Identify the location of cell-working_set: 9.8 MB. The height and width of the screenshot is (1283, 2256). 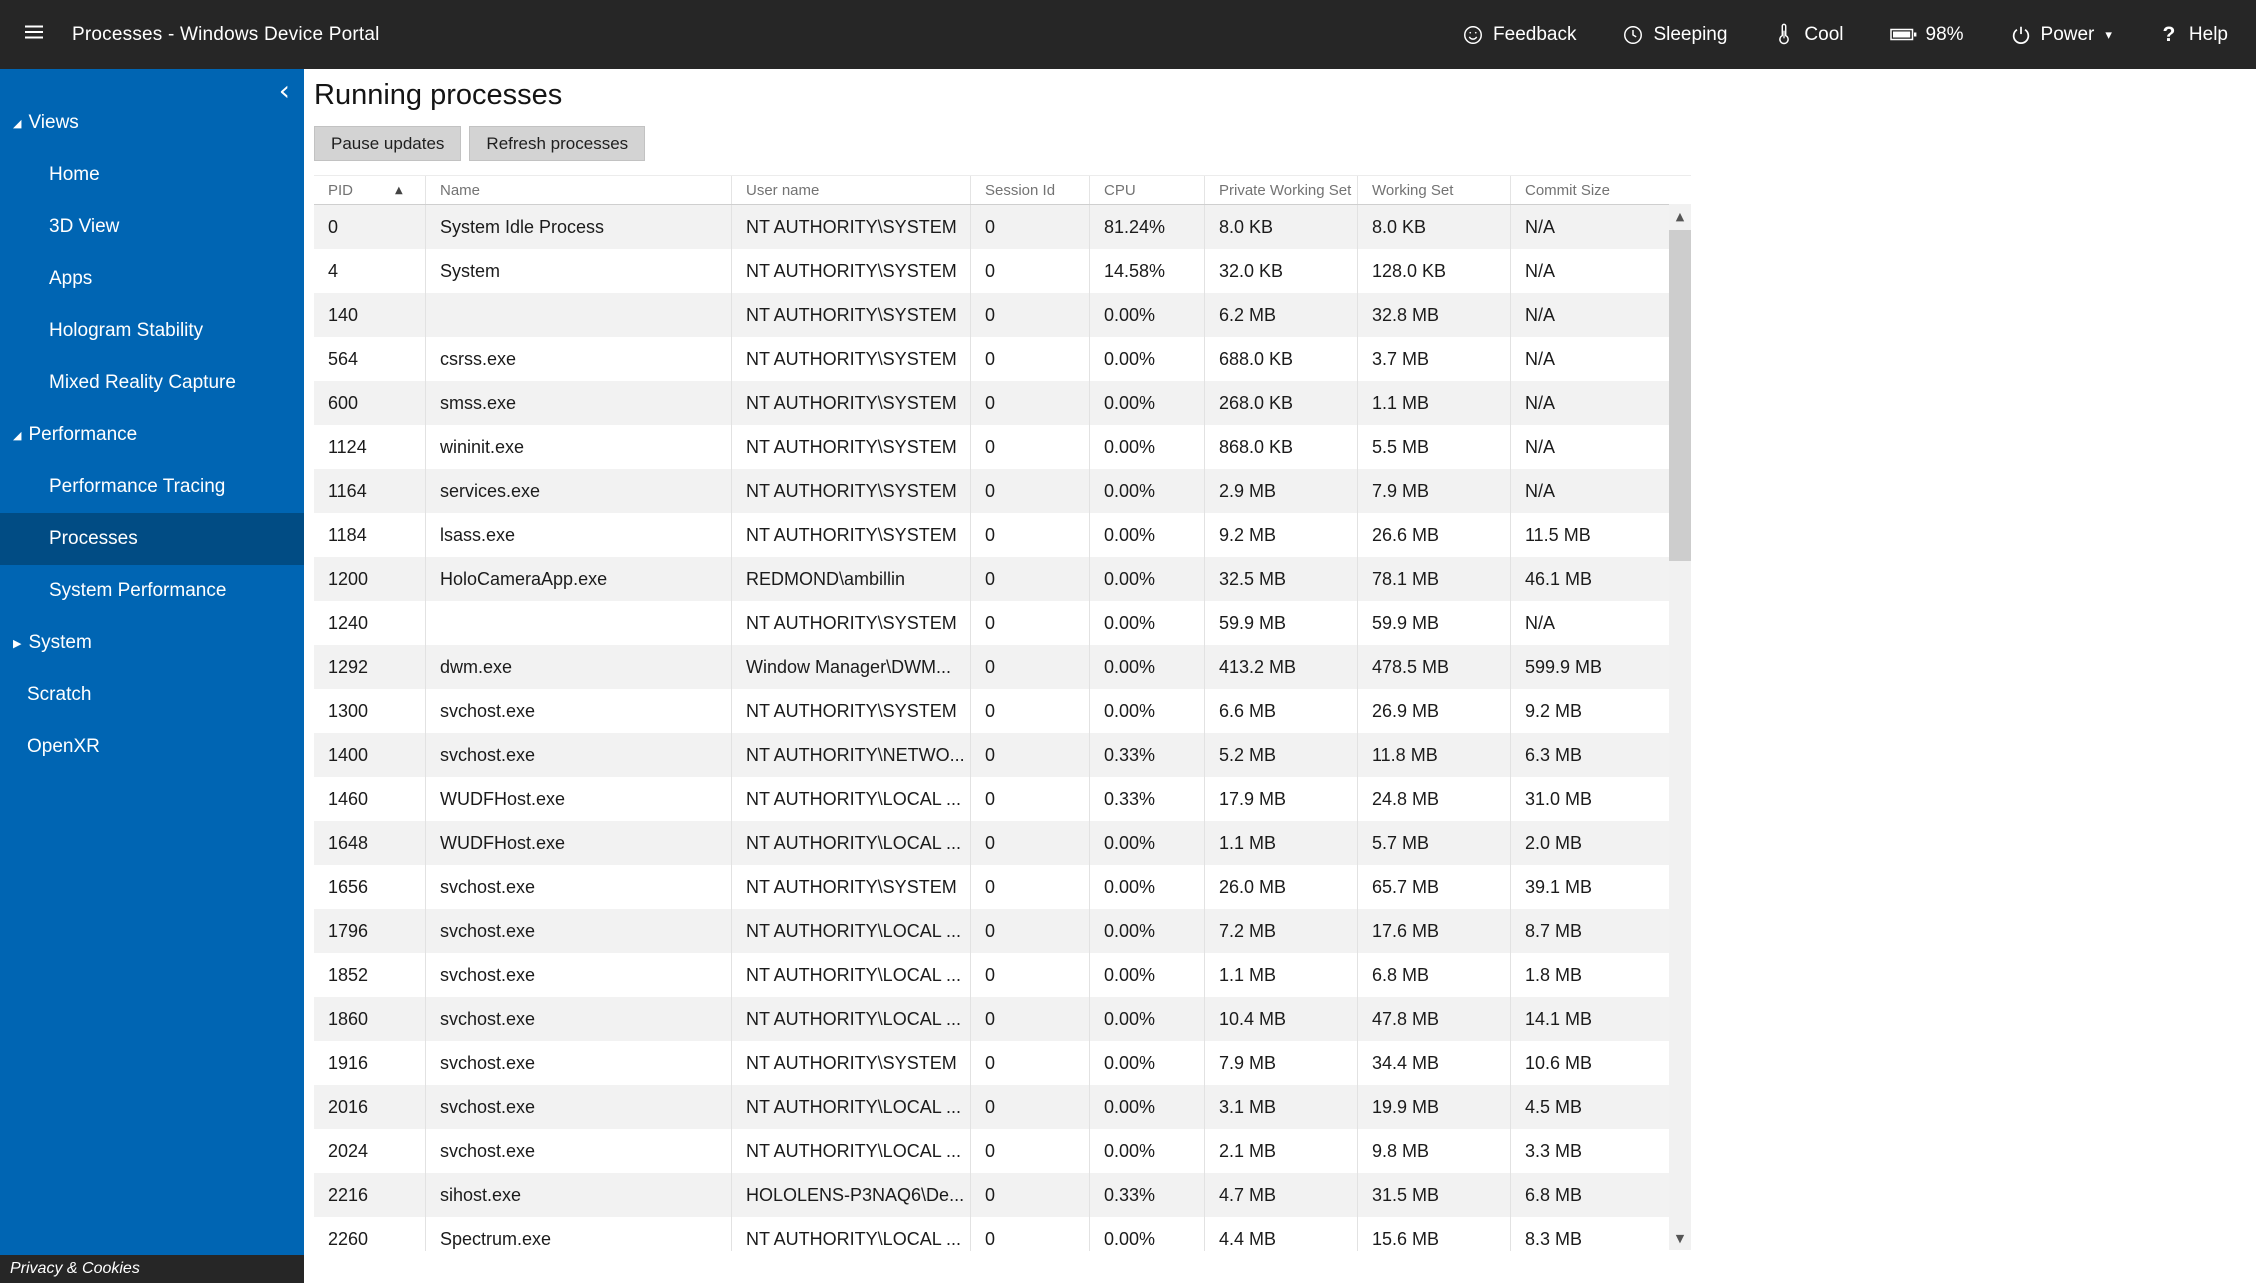
(1433, 1151).